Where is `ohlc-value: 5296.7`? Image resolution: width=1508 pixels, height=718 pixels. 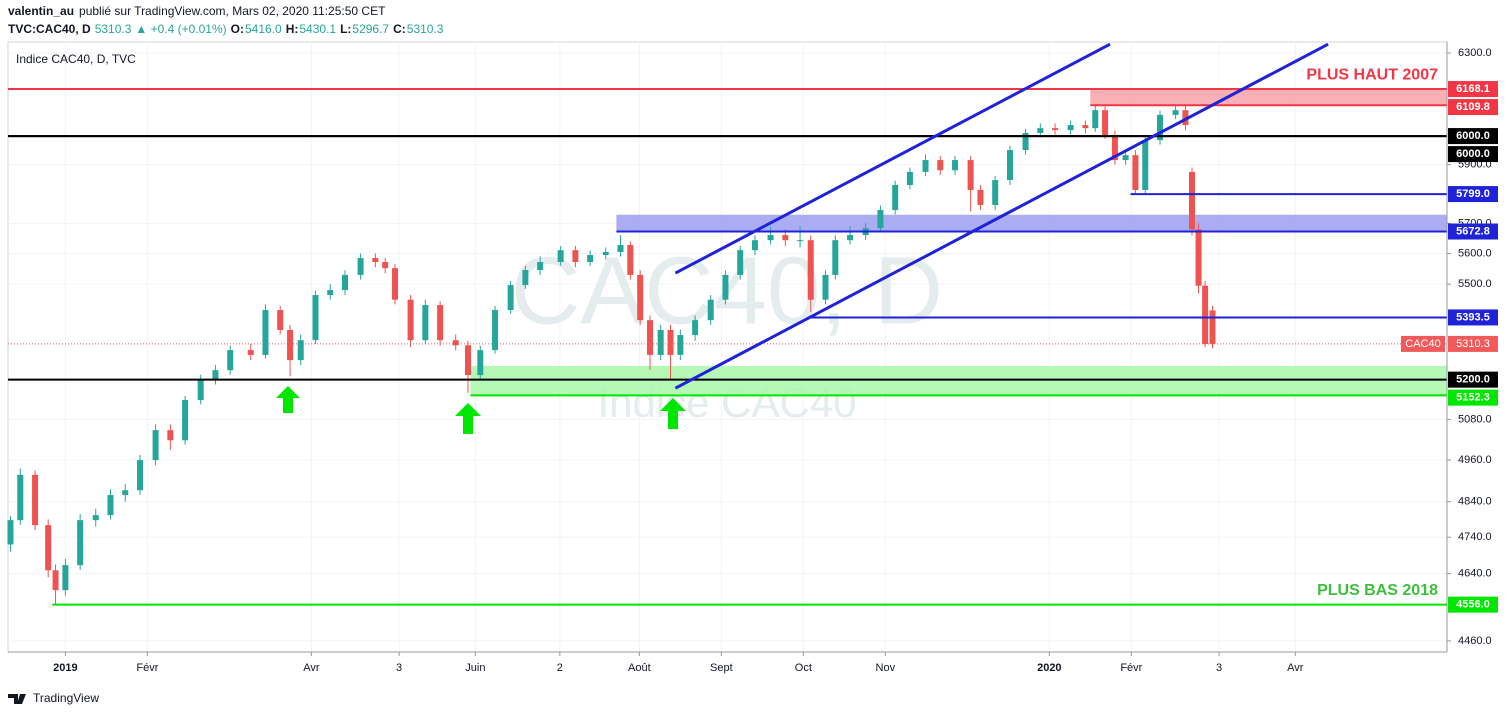 ohlc-value: 5296.7 is located at coordinates (370, 29).